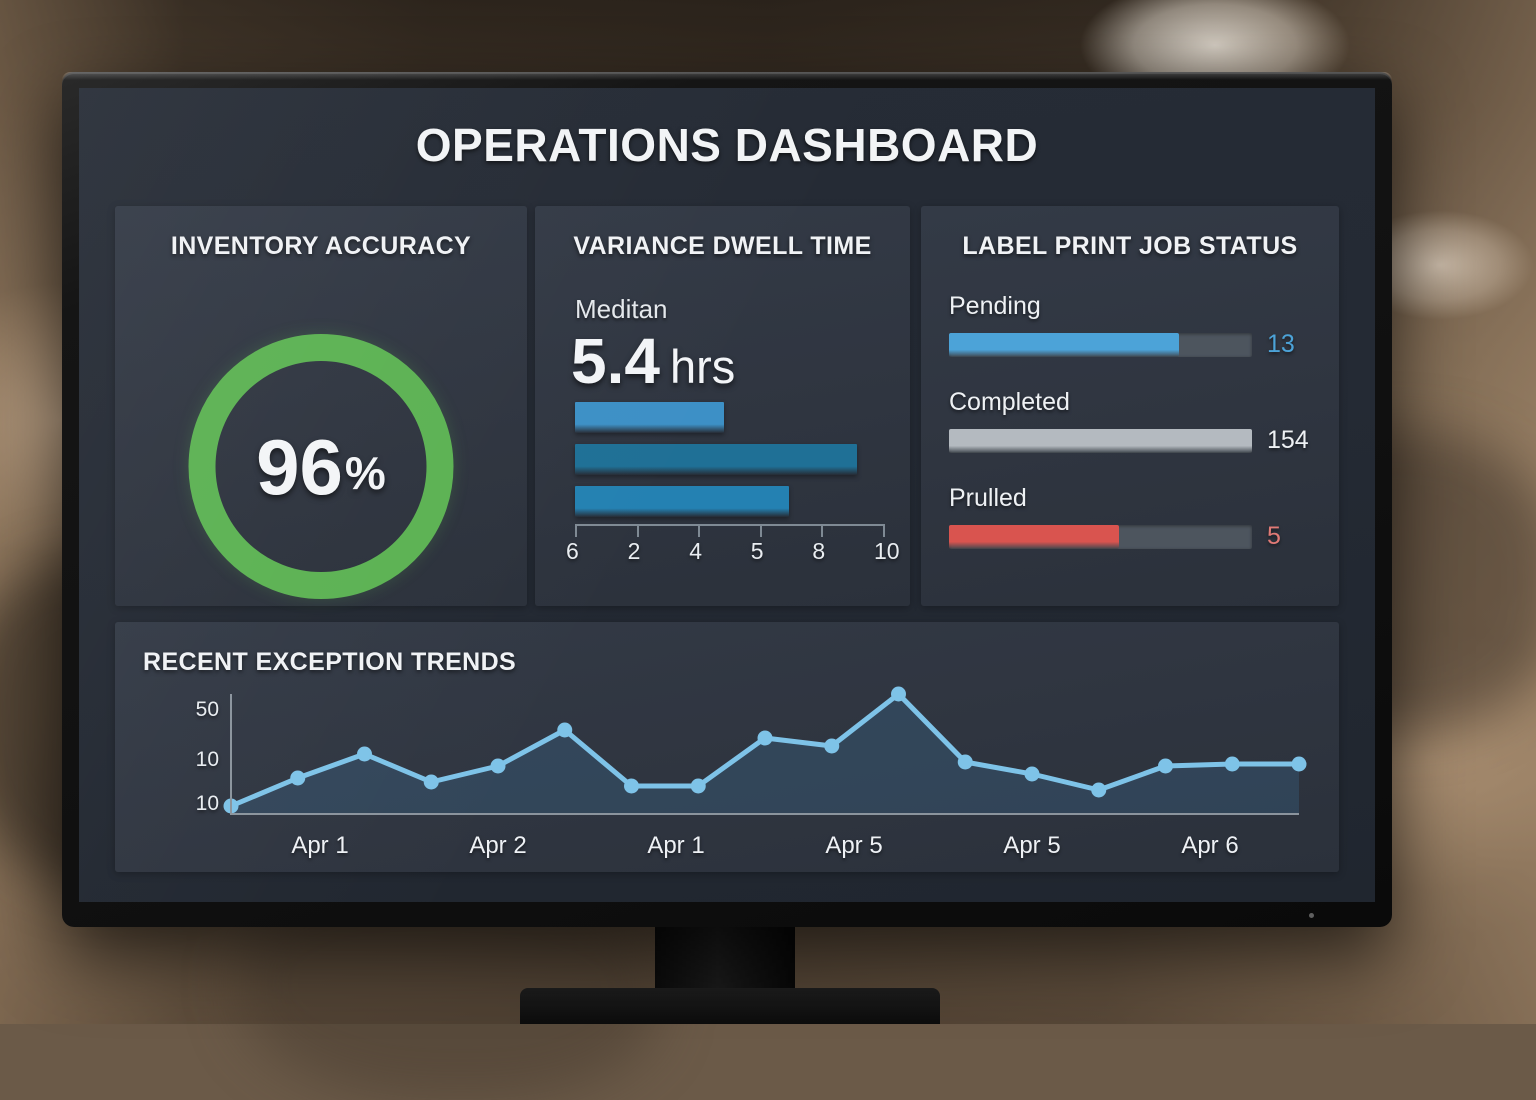 This screenshot has width=1536, height=1100. Describe the element at coordinates (1281, 344) in the screenshot. I see `job-status-value: 13` at that location.